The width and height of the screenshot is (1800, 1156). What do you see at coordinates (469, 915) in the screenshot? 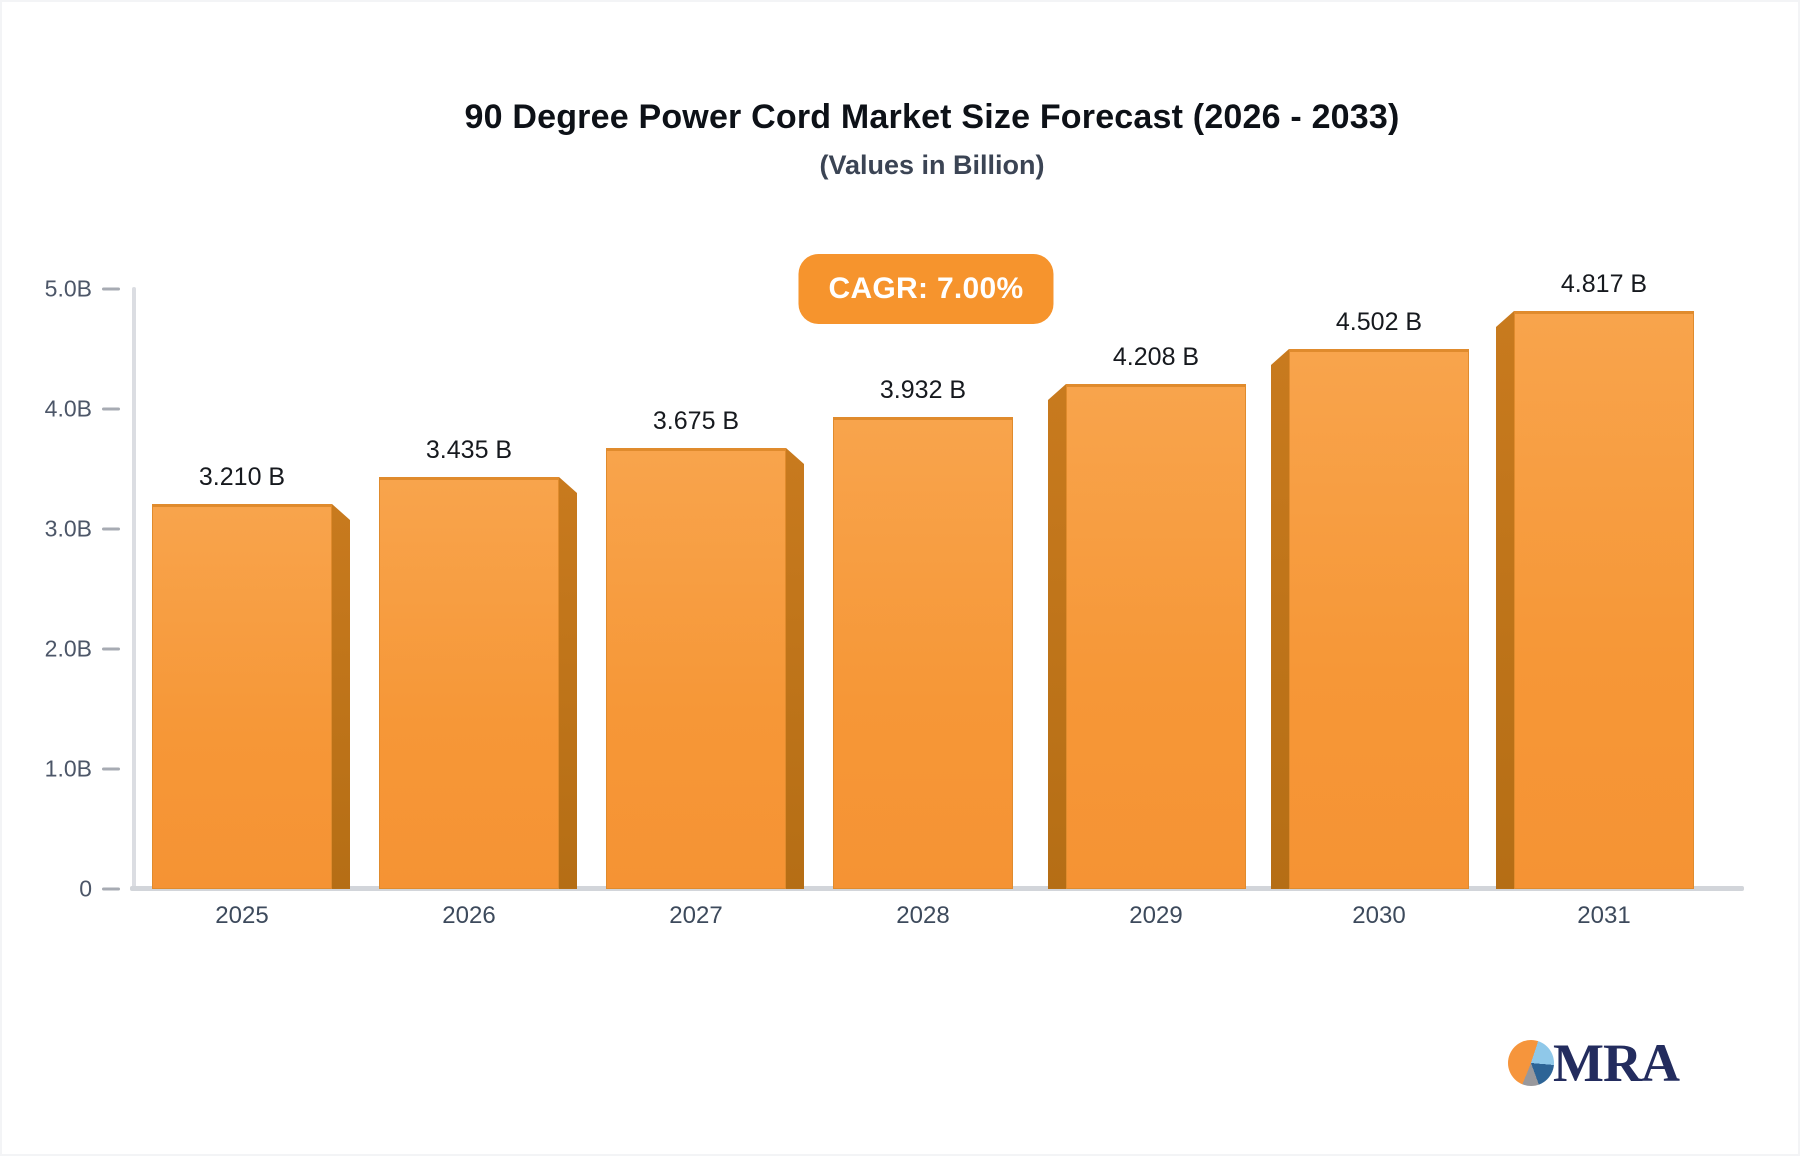
I see `x-axis-label: 2026` at bounding box center [469, 915].